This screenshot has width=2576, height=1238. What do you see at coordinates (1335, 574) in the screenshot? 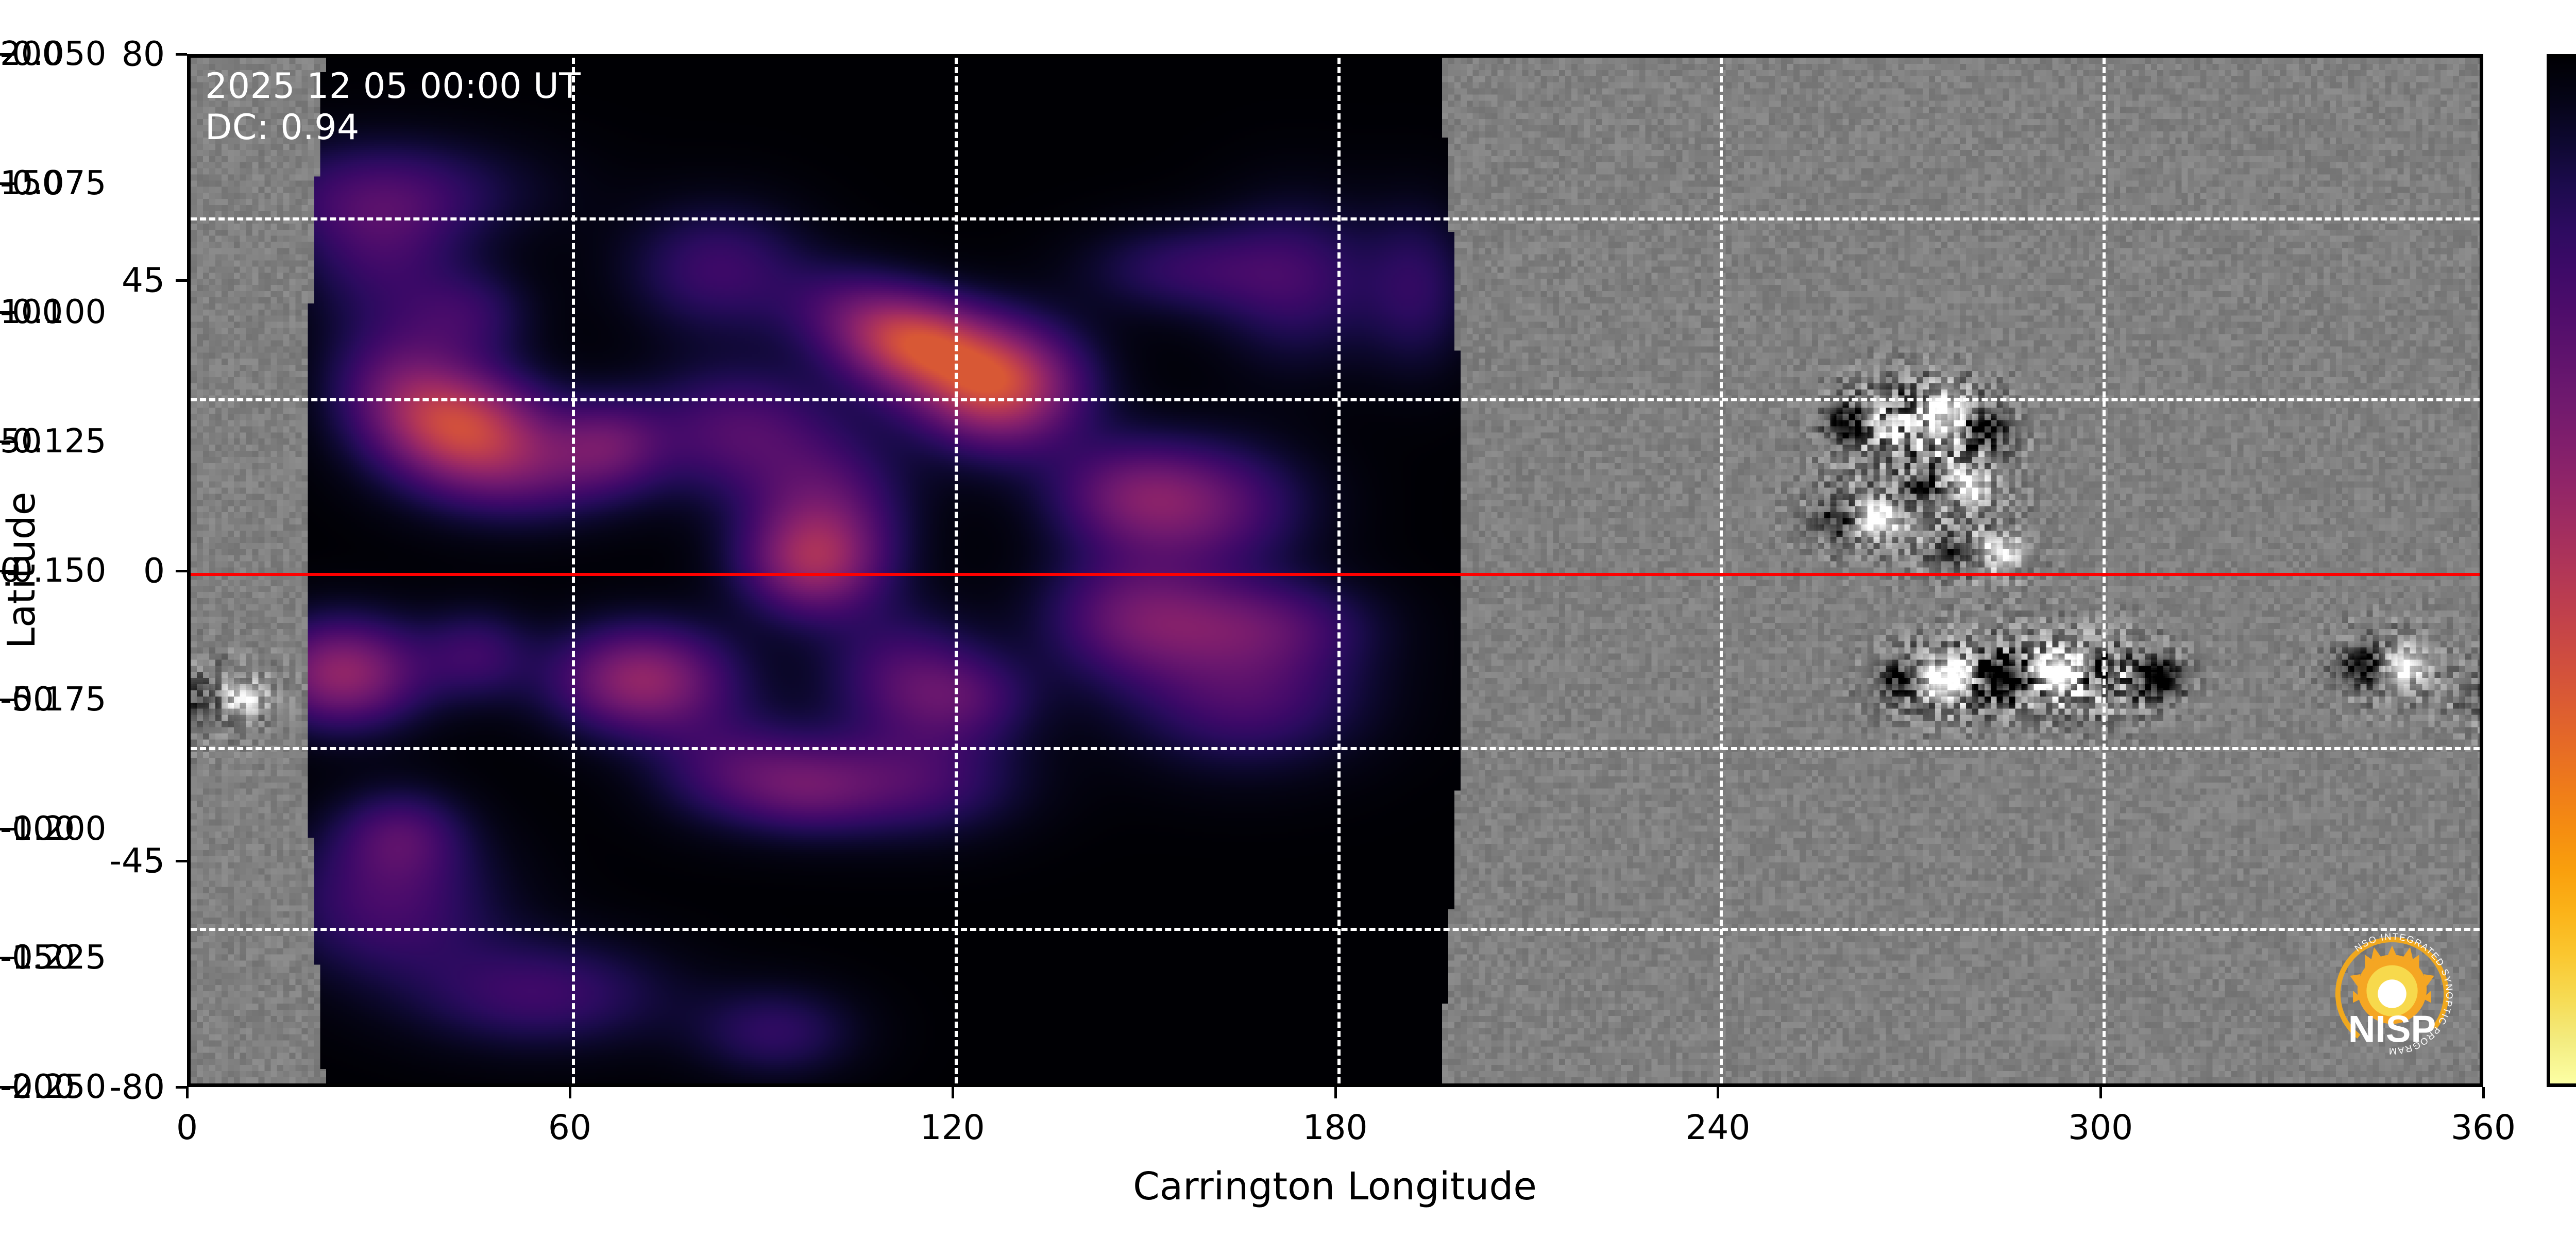
I see `equator-line` at bounding box center [1335, 574].